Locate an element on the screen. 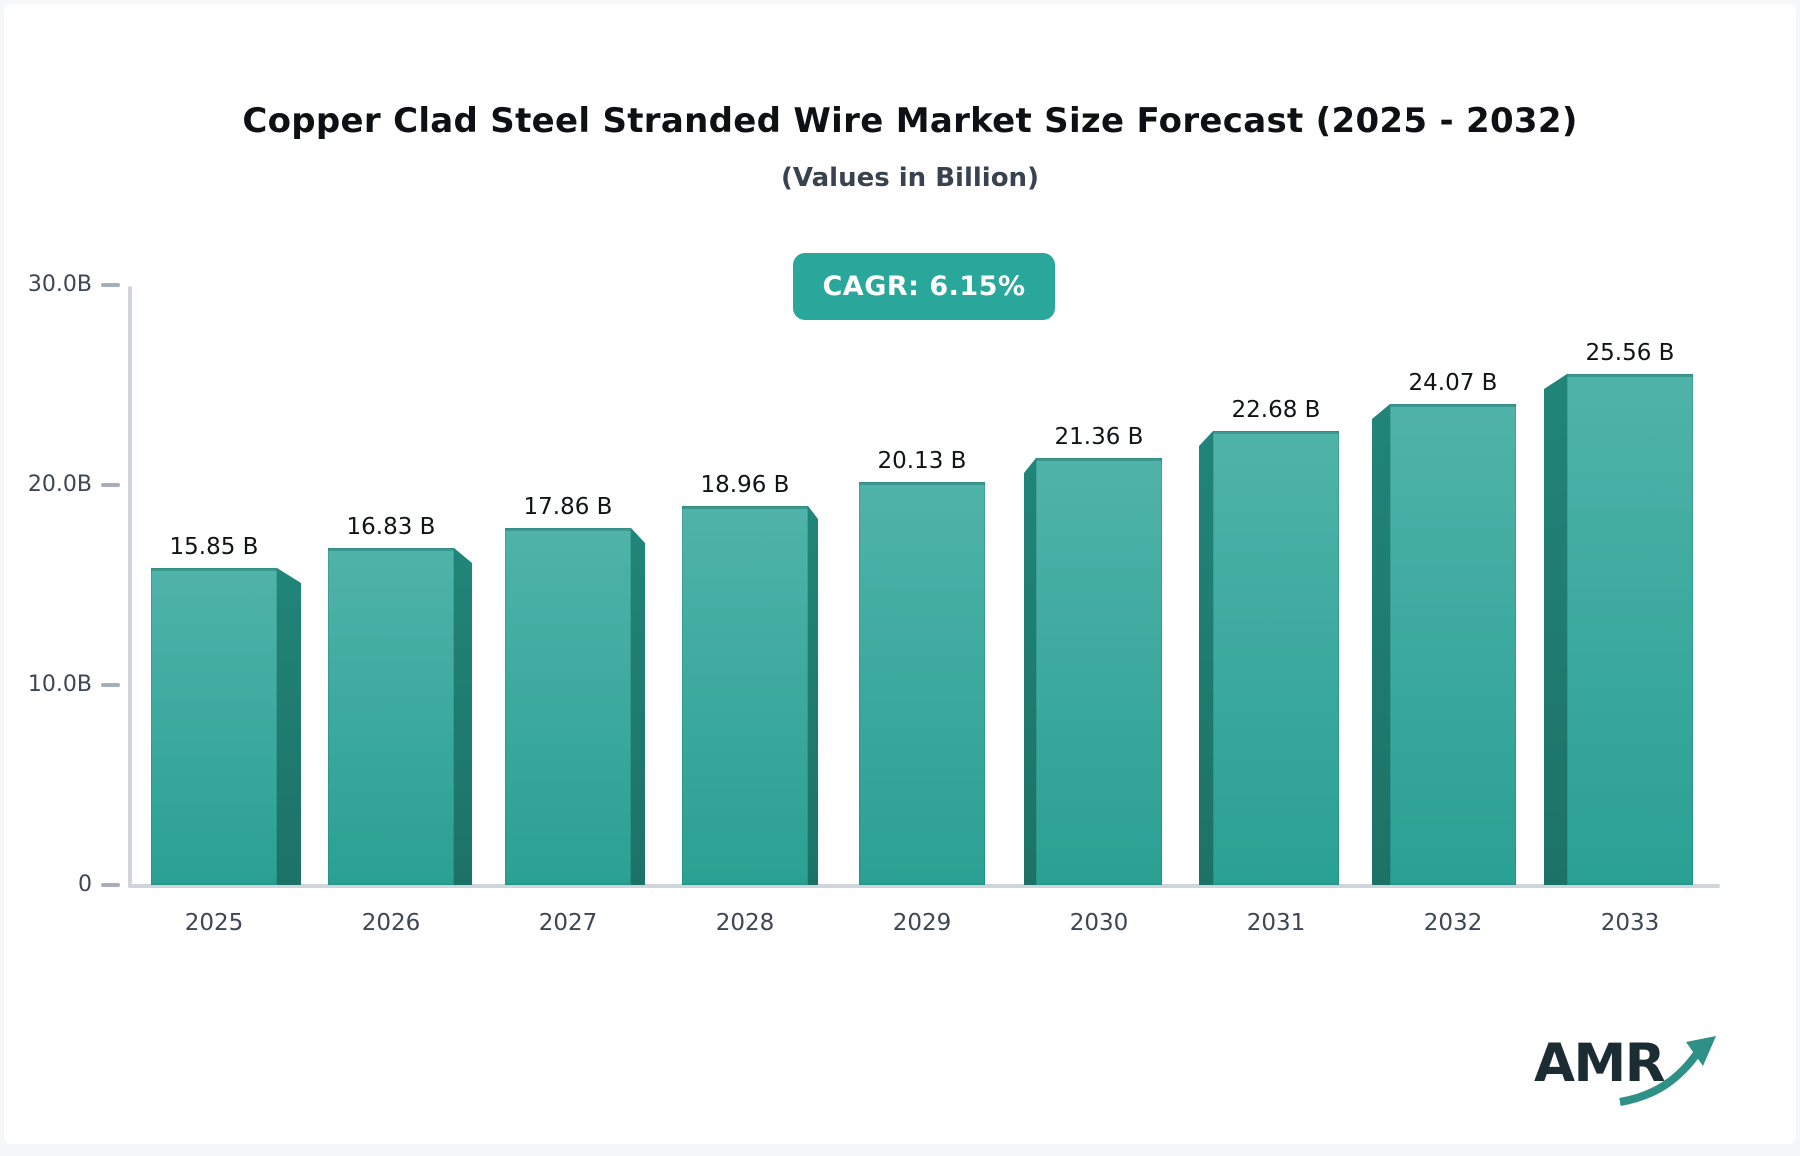 The width and height of the screenshot is (1800, 1156). bar-side-face-2025 is located at coordinates (289, 726).